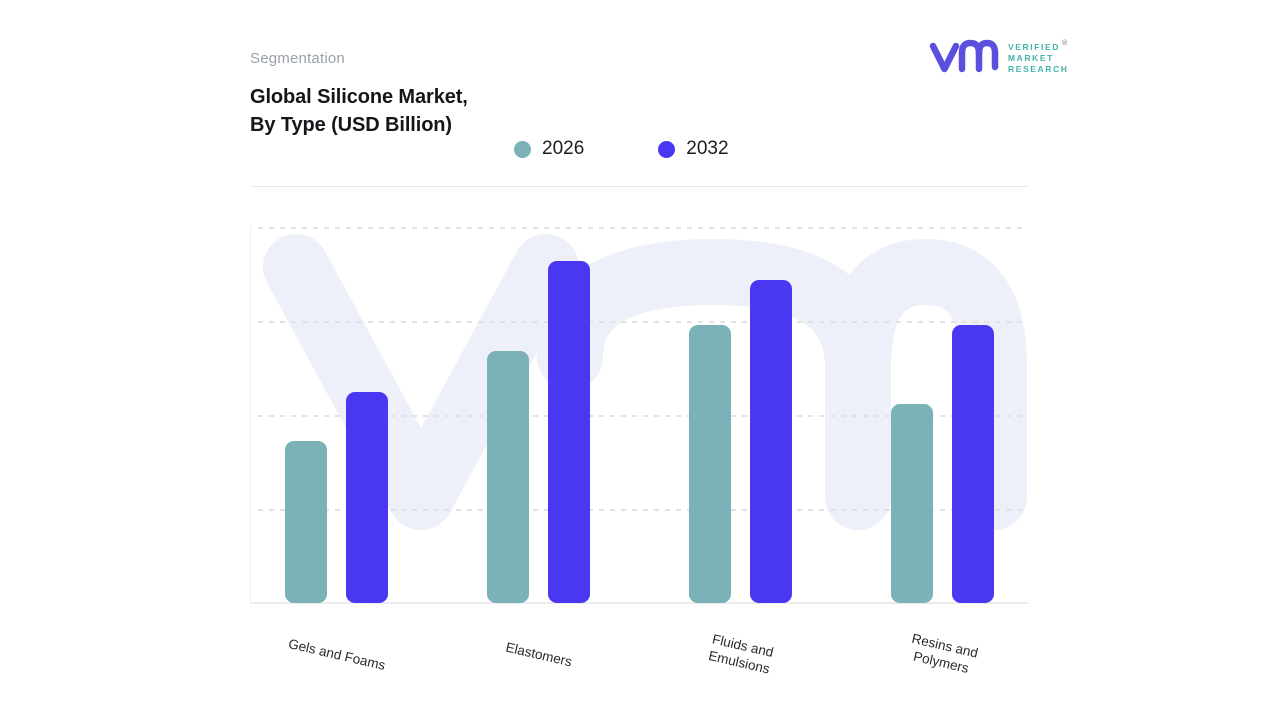 Image resolution: width=1280 pixels, height=720 pixels. I want to click on chart-title-line1: Global Silicone Market,, so click(359, 97).